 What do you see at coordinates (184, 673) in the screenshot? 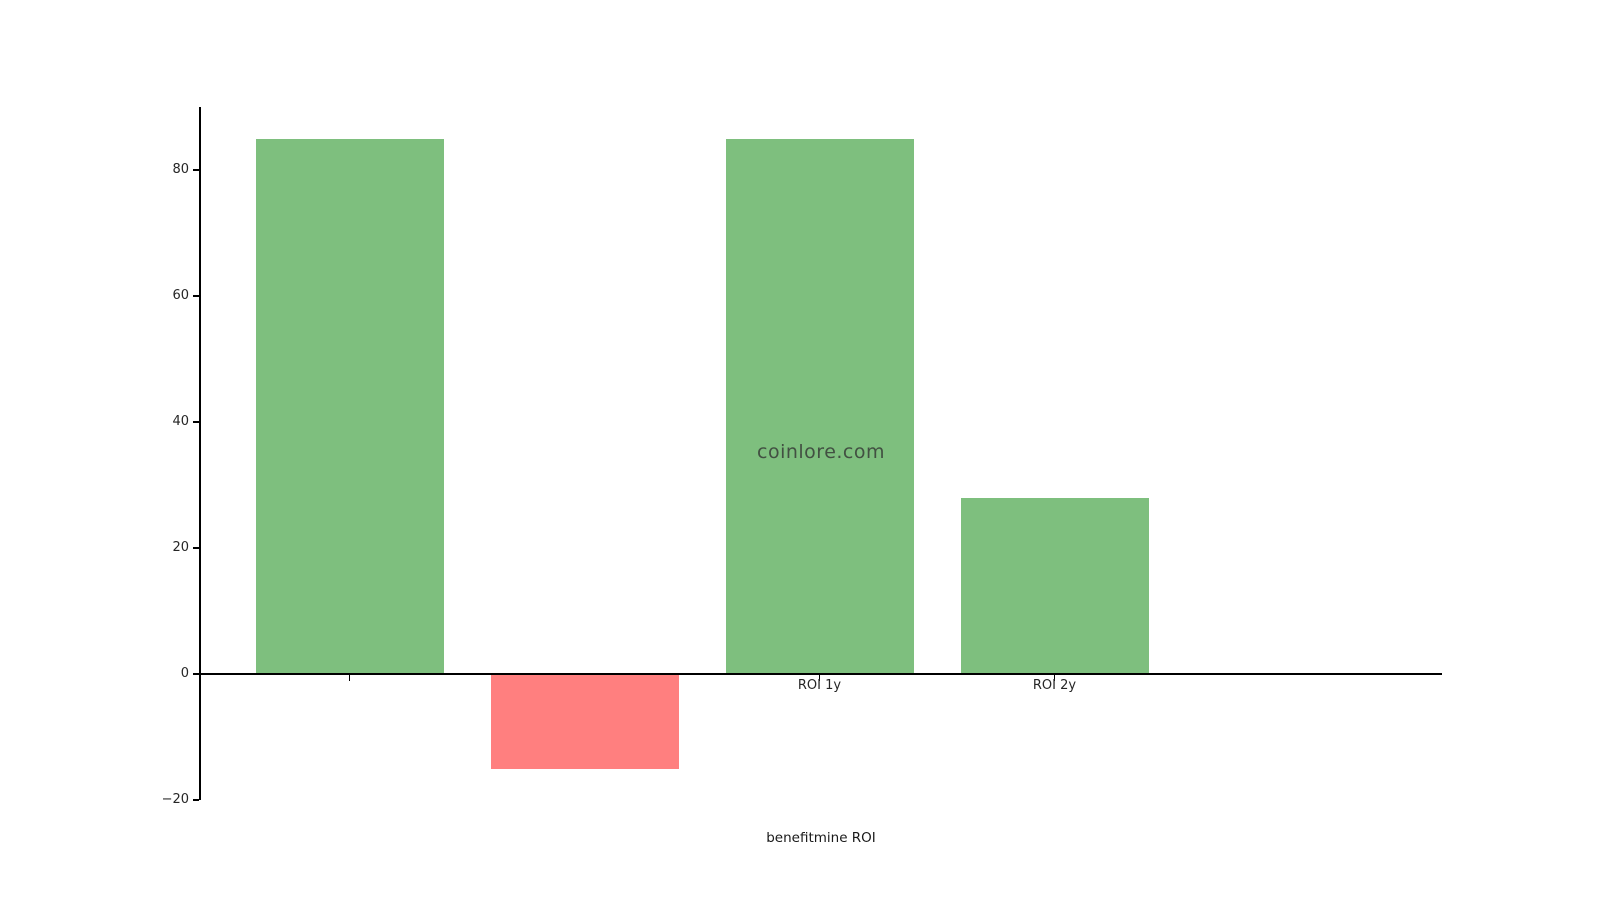
I see `y-tick-label: 0` at bounding box center [184, 673].